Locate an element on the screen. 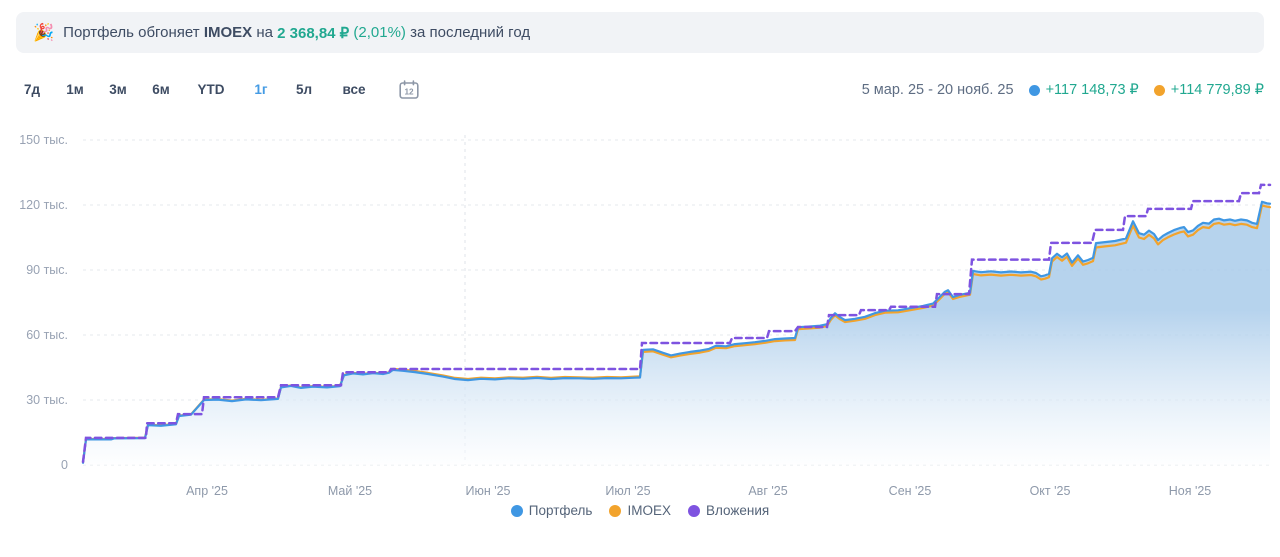  legend-item-invested: Вложения is located at coordinates (728, 510).